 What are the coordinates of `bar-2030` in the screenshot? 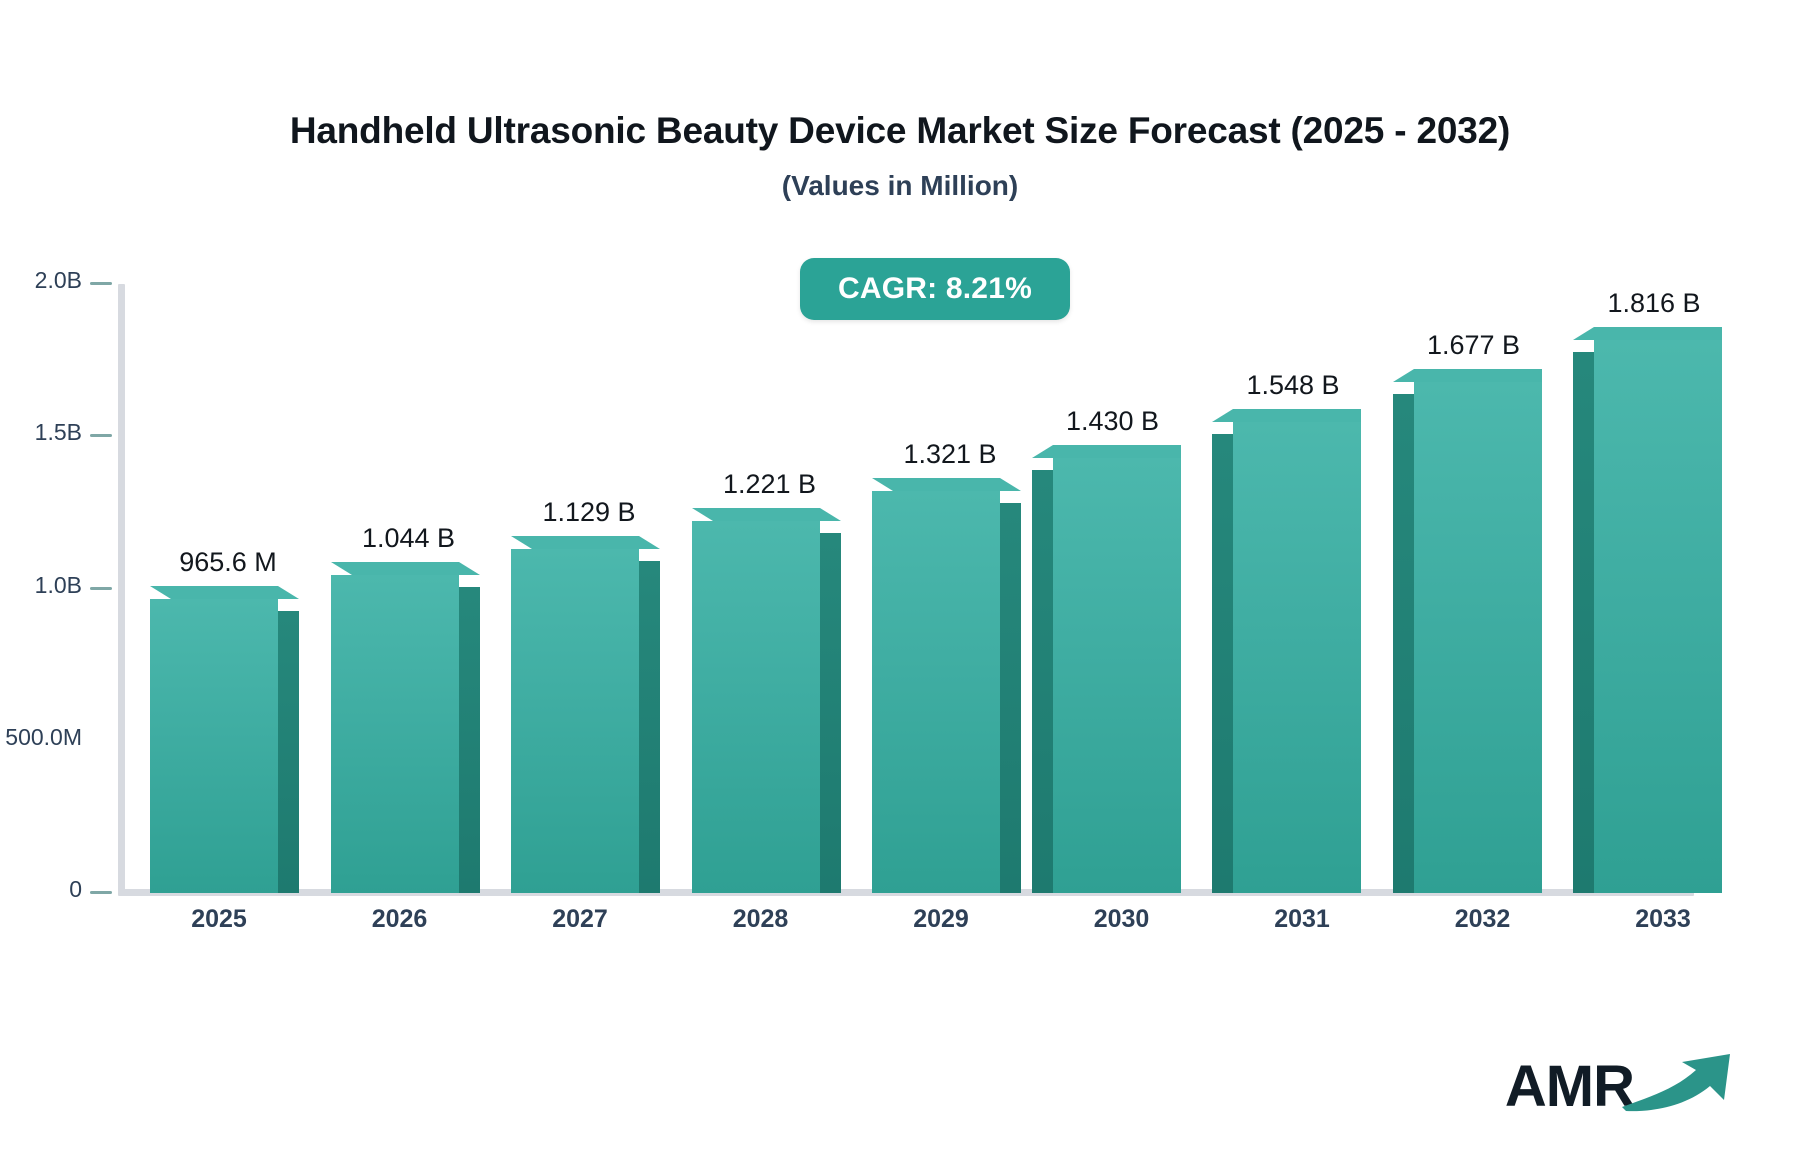 It's located at (1106, 668).